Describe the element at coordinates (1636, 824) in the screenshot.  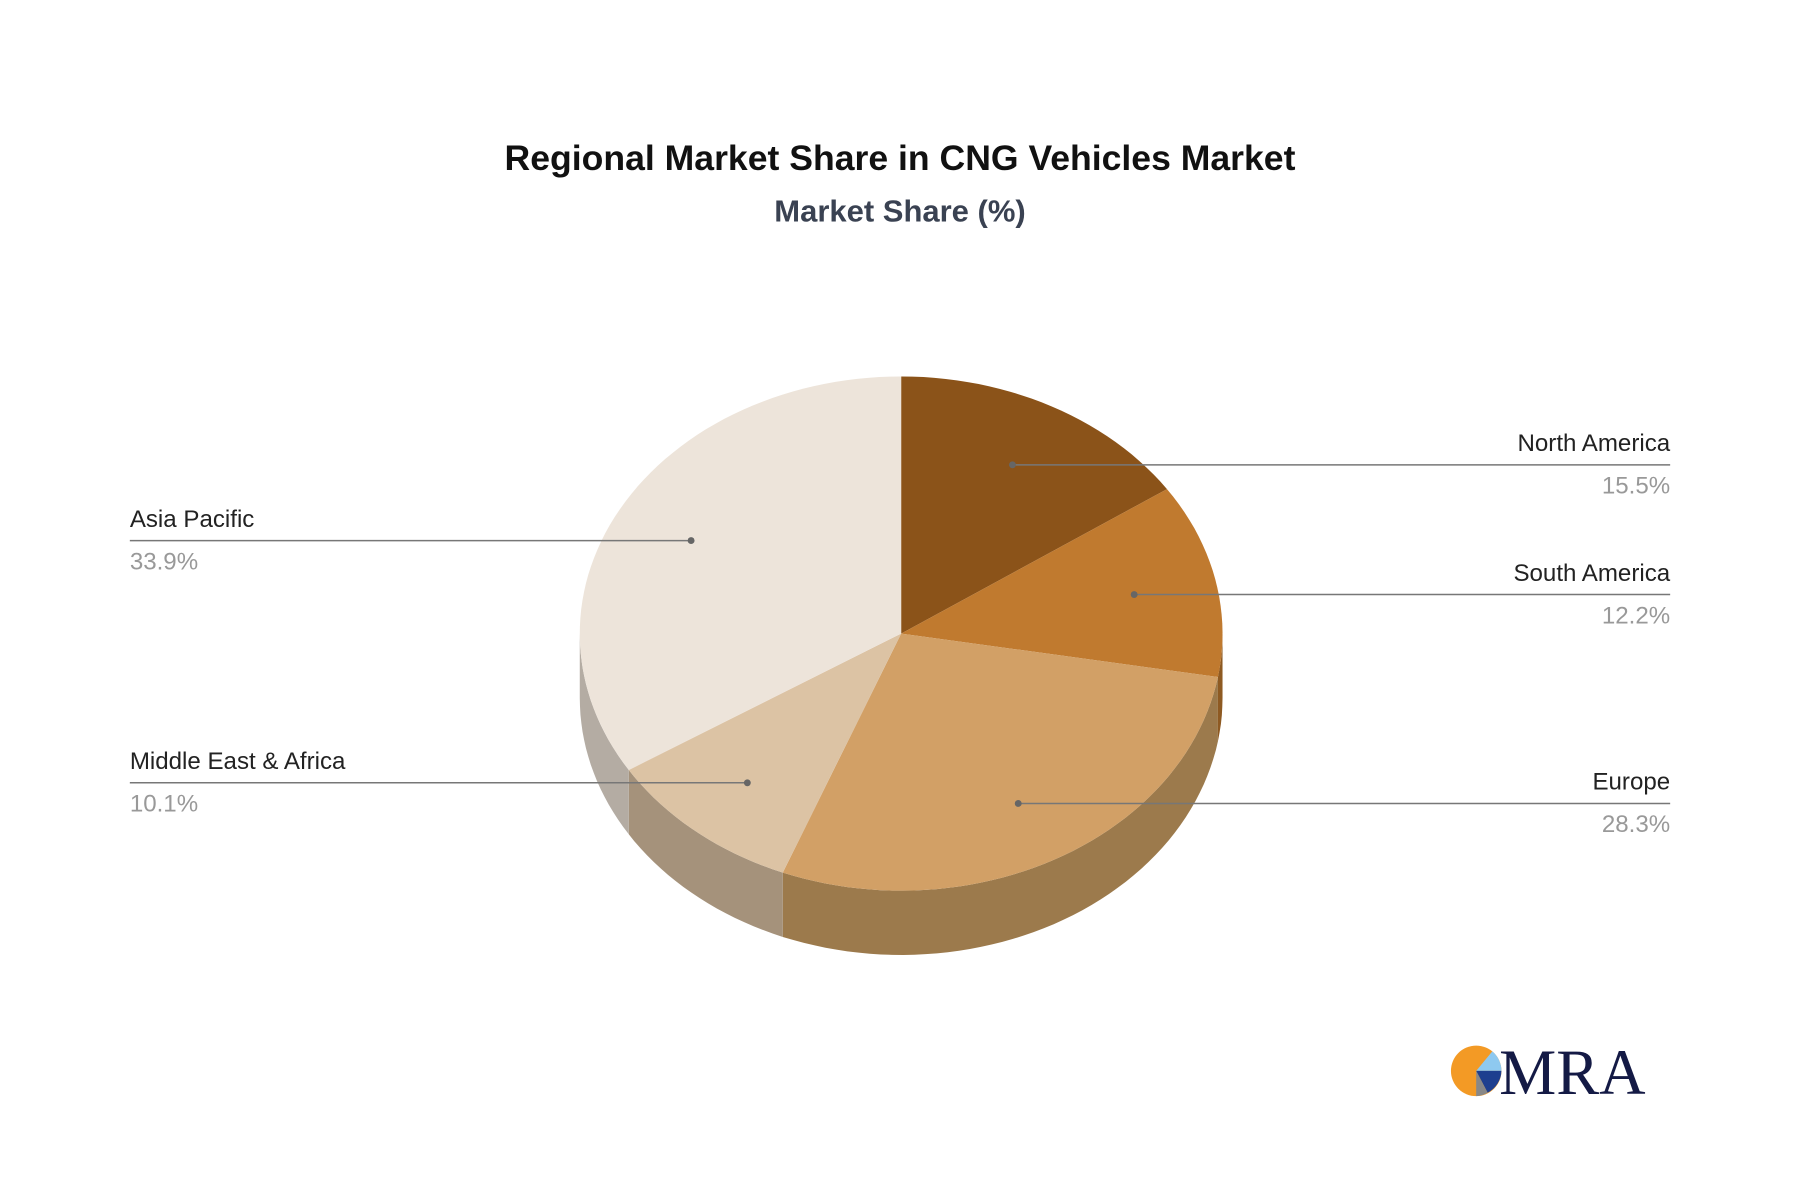
I see `value-europe: 28.3%` at that location.